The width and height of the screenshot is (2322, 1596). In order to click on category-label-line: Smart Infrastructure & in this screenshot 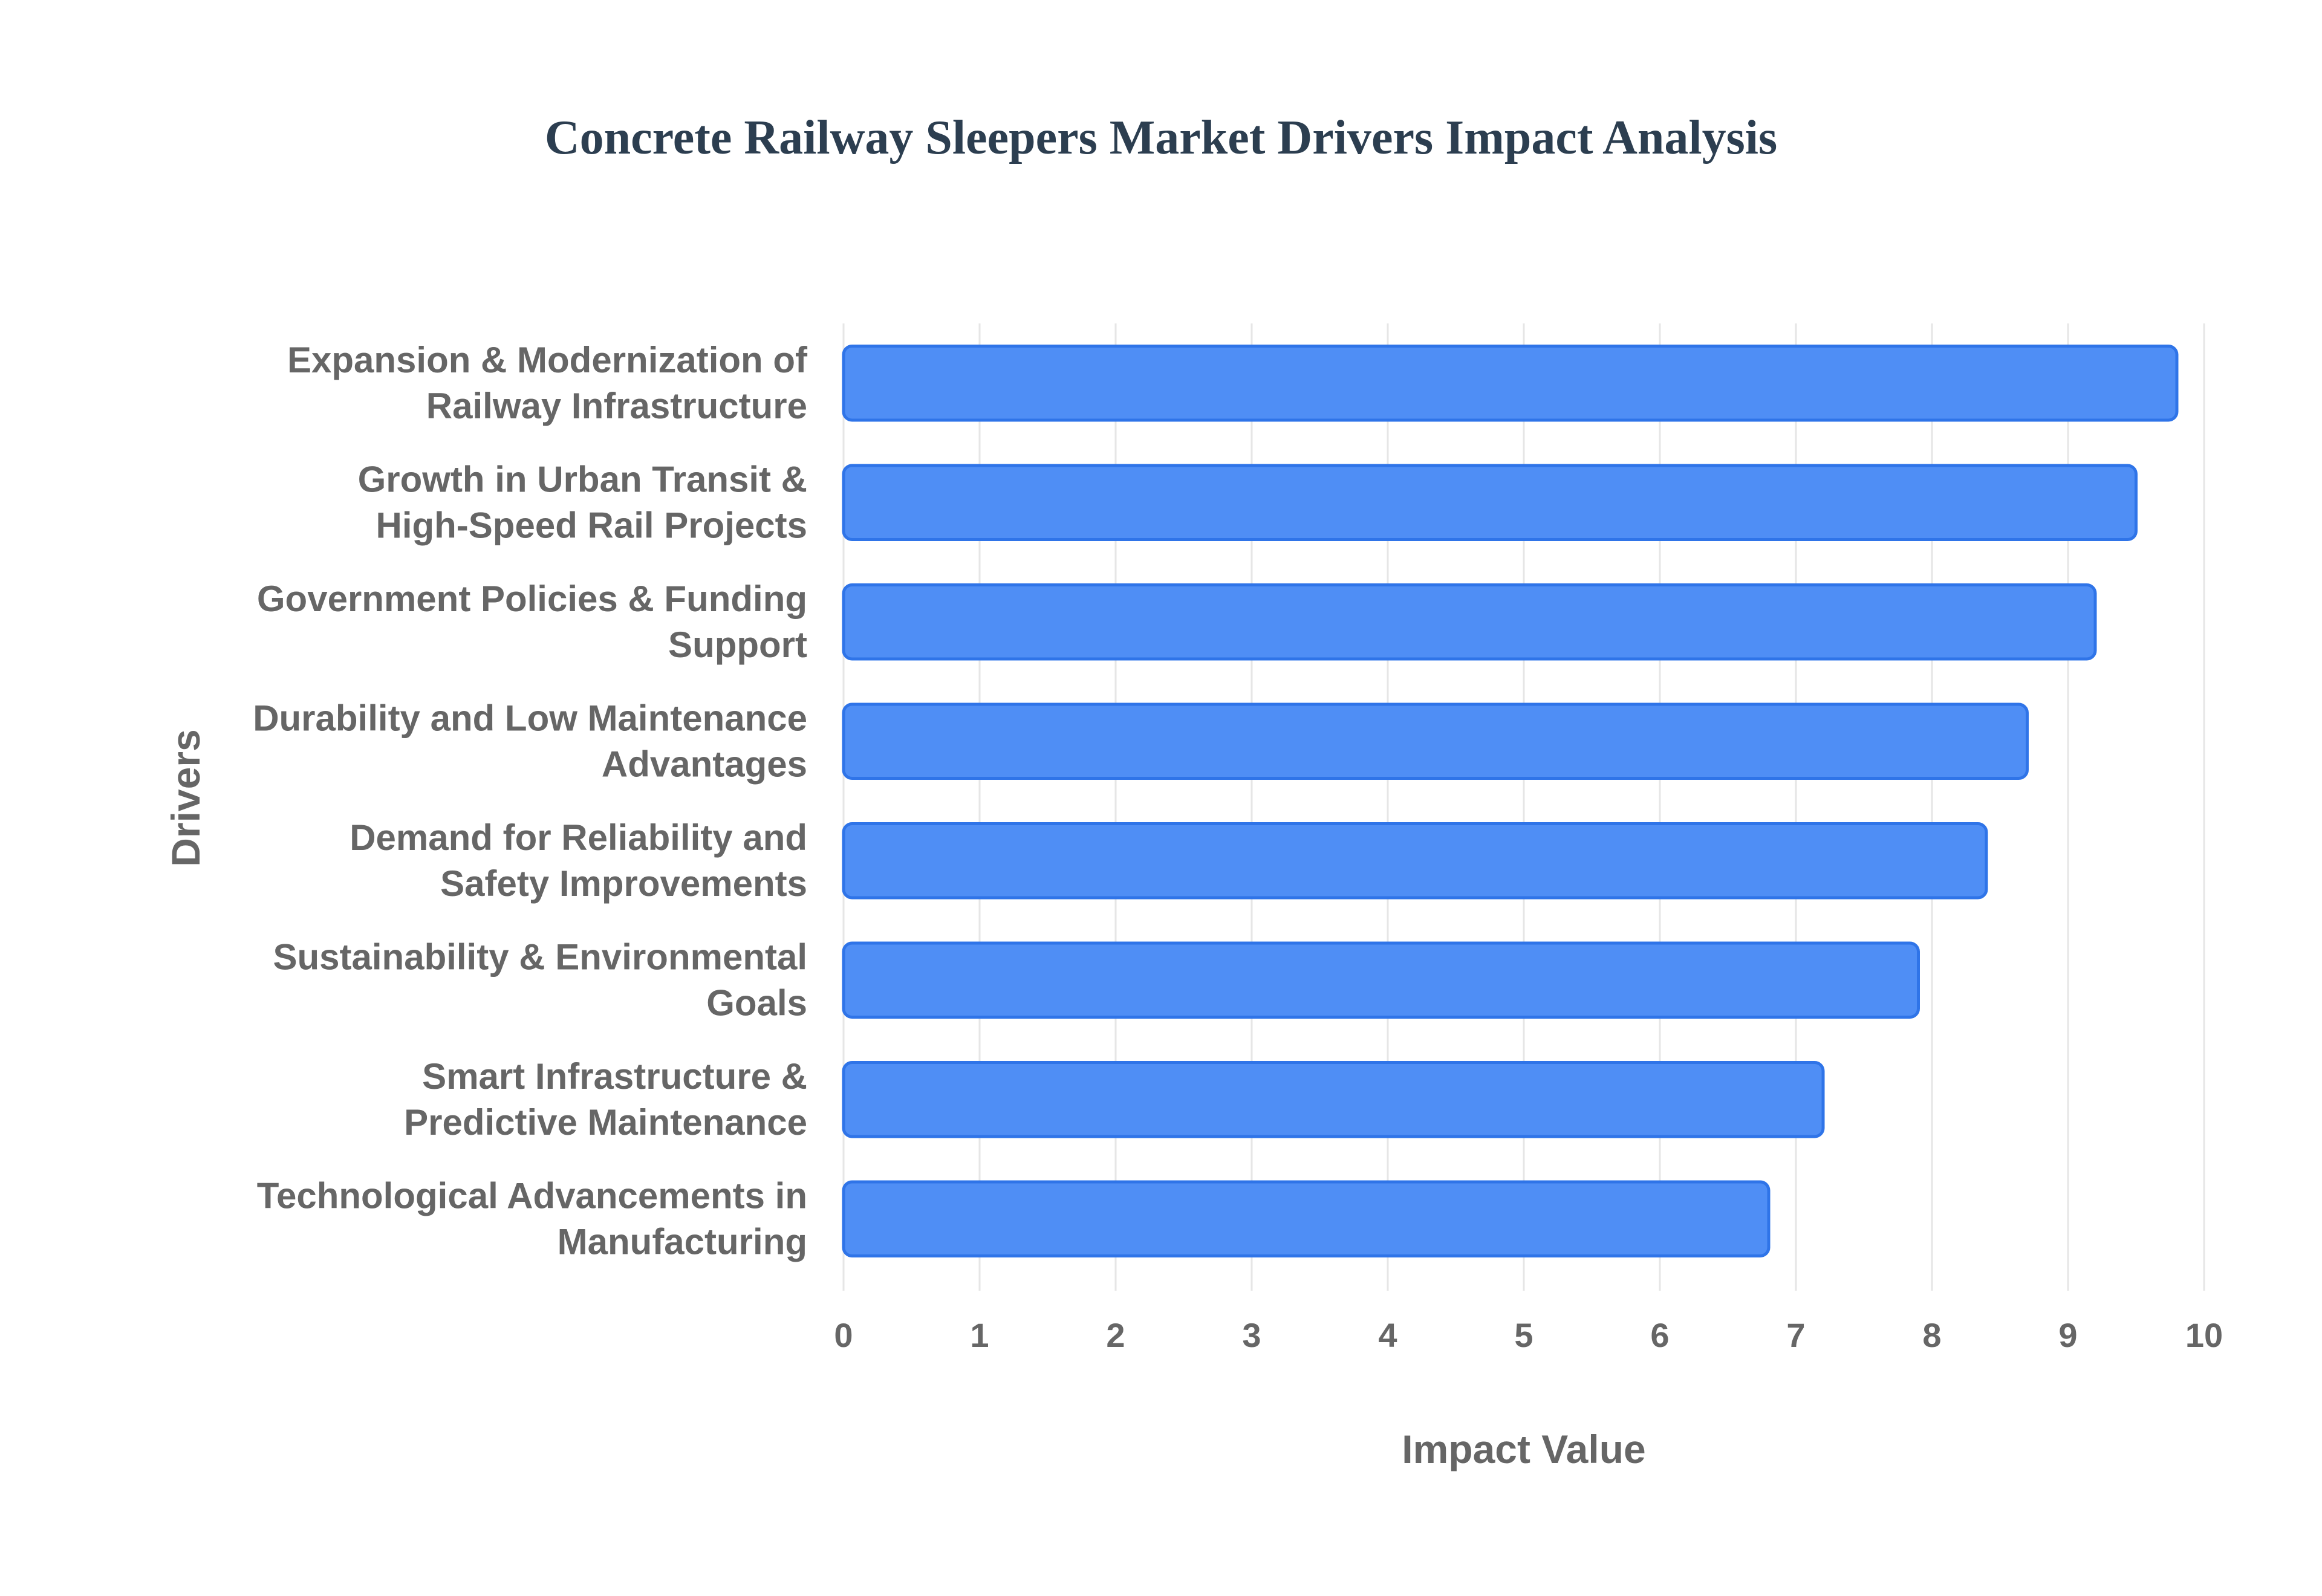, I will do `click(614, 1076)`.